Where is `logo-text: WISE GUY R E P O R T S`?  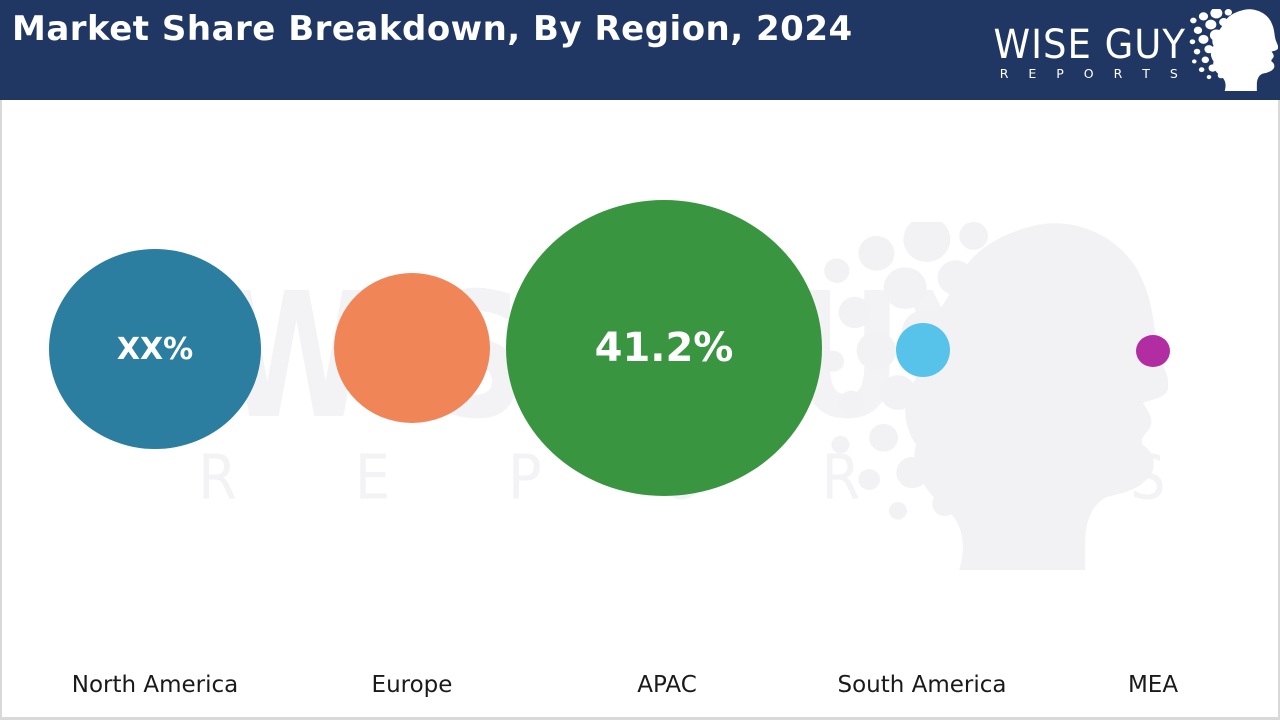
logo-text: WISE GUY R E P O R T S is located at coordinates (1089, 50).